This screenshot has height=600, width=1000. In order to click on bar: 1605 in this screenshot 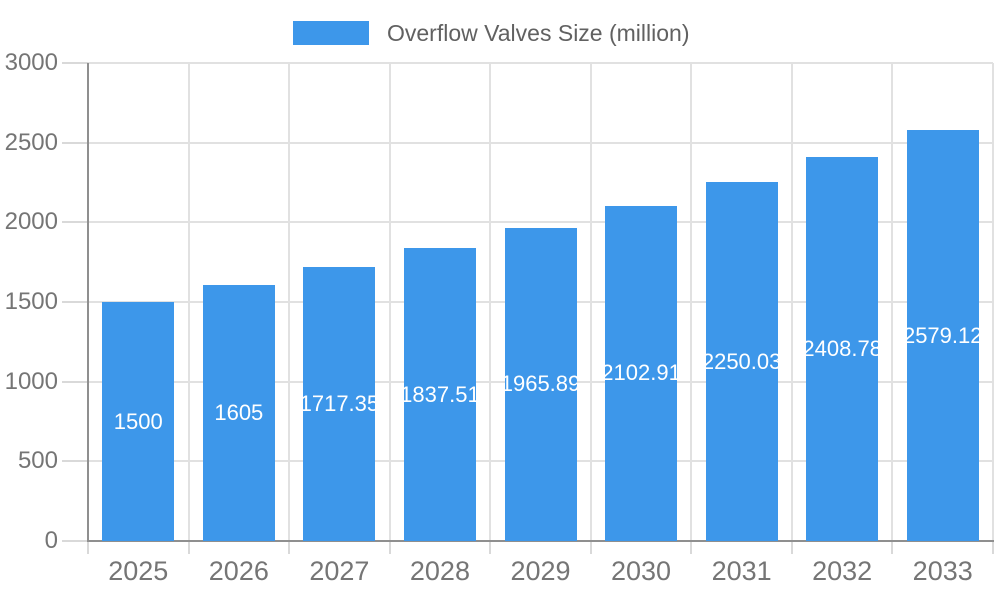, I will do `click(238, 413)`.